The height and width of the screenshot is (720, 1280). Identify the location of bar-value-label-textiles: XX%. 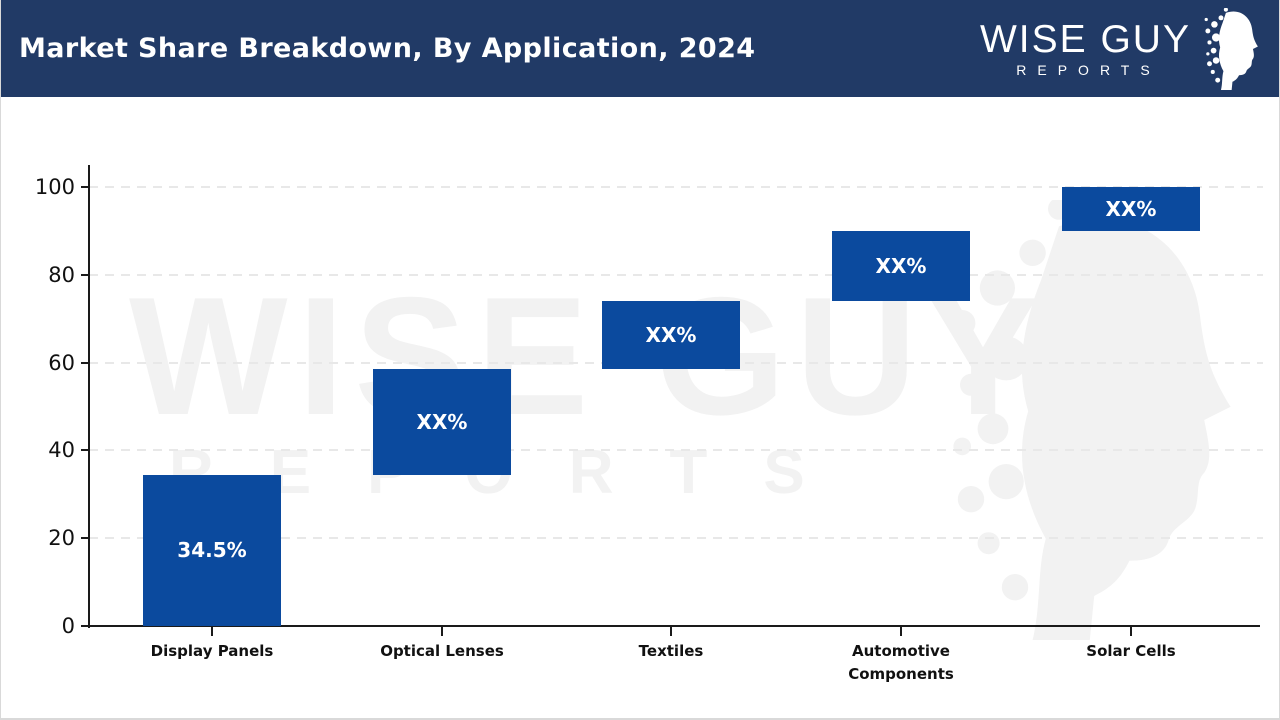
(671, 335).